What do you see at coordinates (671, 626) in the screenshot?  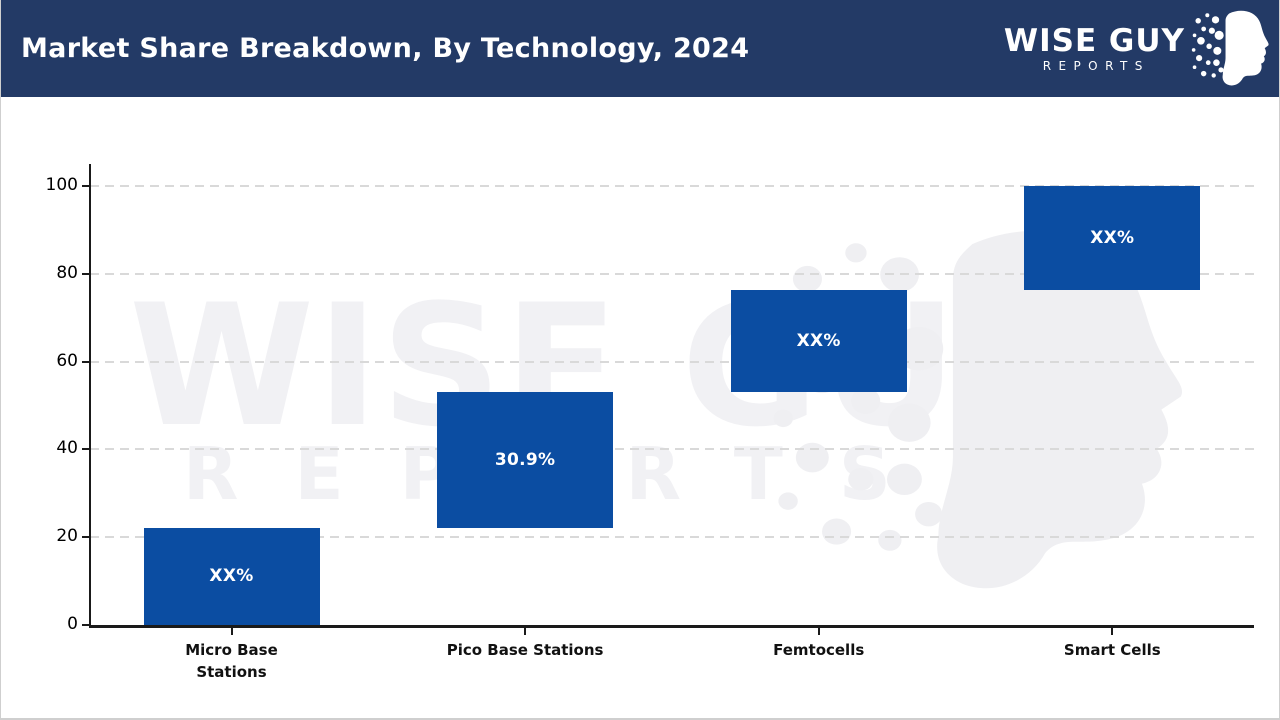 I see `x-axis-line` at bounding box center [671, 626].